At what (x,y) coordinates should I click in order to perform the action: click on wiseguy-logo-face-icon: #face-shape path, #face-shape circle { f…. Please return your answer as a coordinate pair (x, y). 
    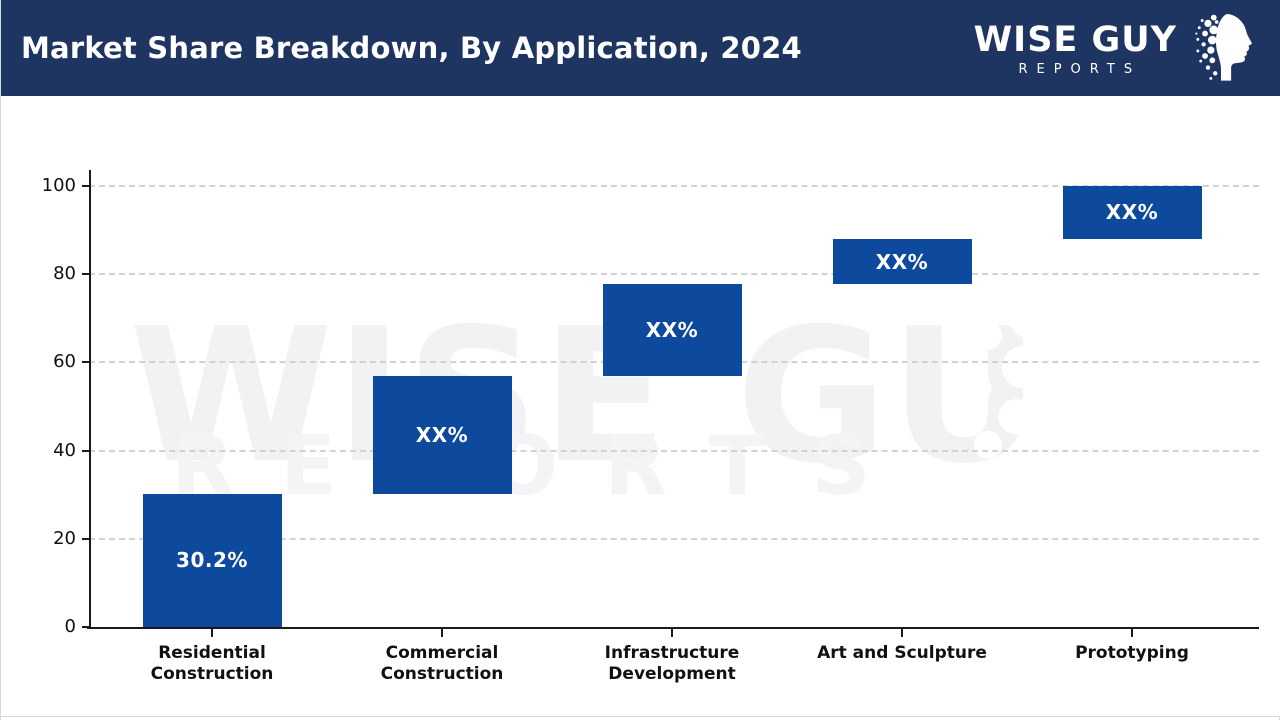
    Looking at the image, I should click on (1224, 47).